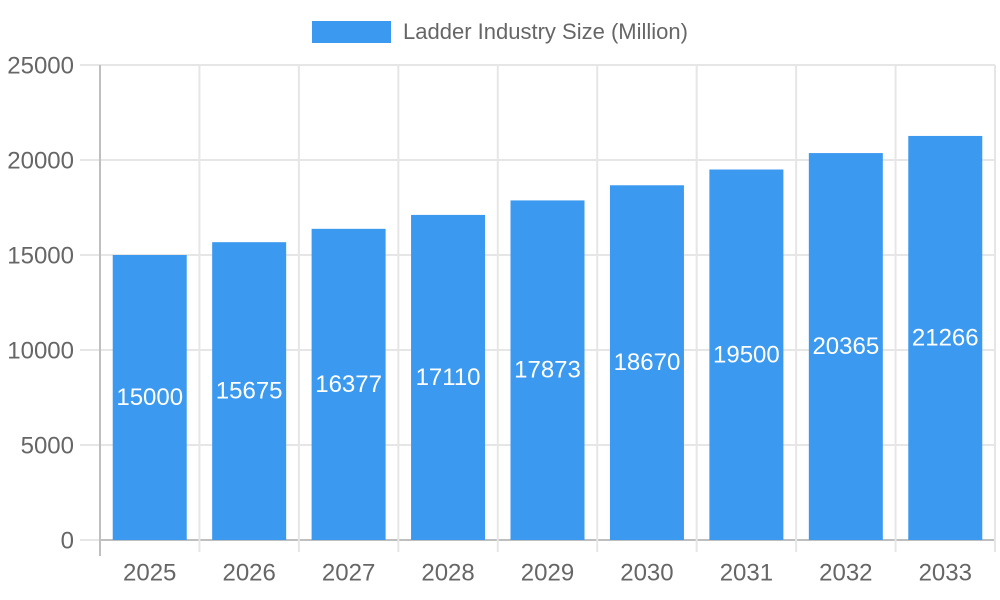  What do you see at coordinates (149, 573) in the screenshot?
I see `x-tick-label: 2025` at bounding box center [149, 573].